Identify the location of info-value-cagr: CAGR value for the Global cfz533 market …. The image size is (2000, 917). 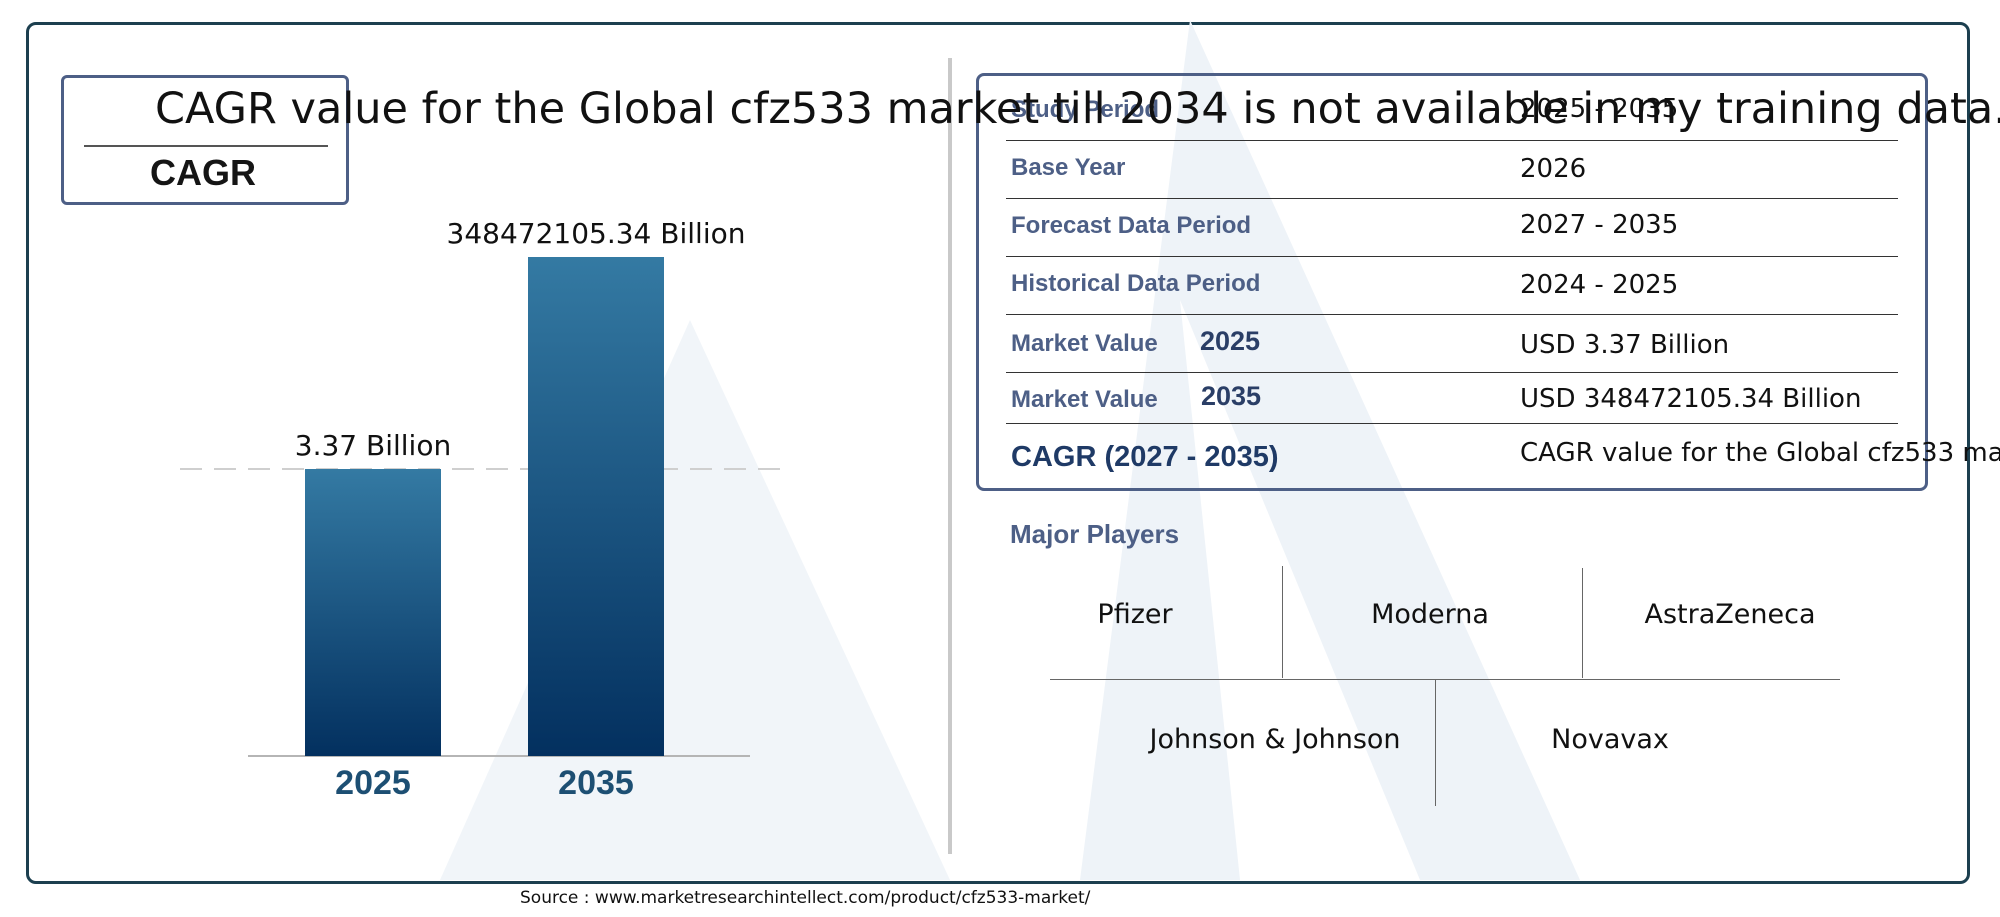
(1760, 453).